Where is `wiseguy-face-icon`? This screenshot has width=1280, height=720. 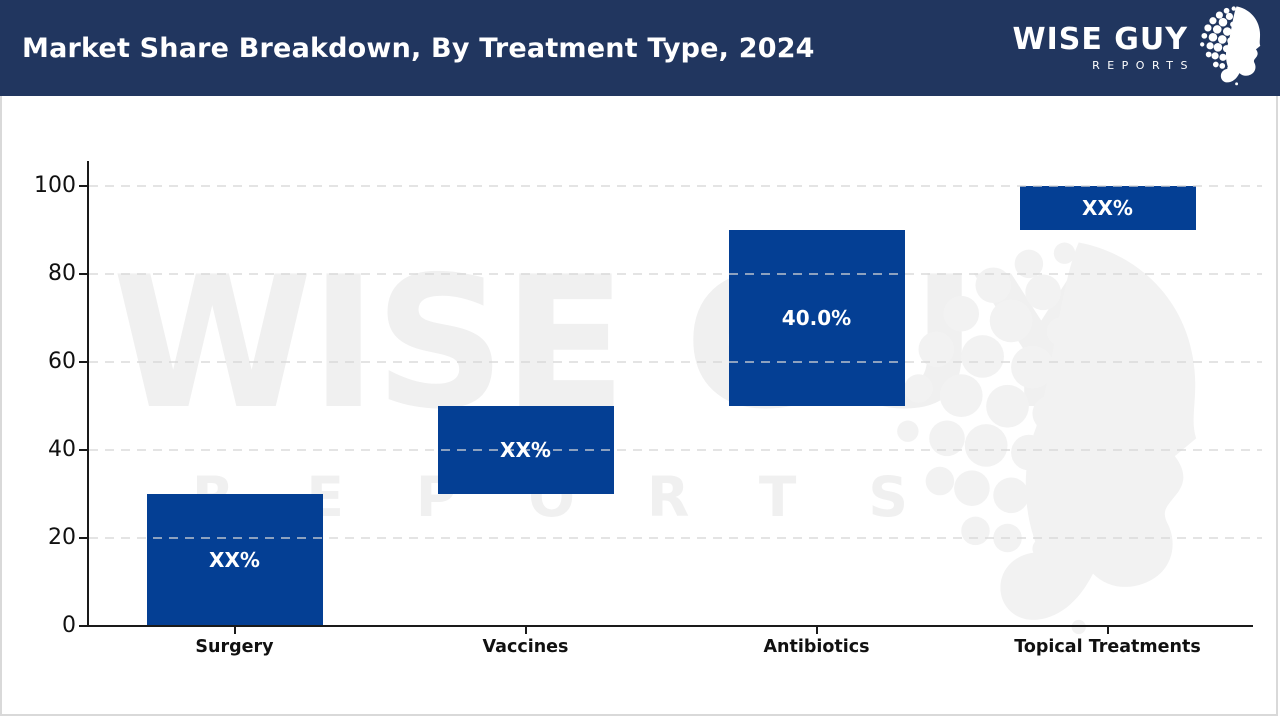 wiseguy-face-icon is located at coordinates (1228, 48).